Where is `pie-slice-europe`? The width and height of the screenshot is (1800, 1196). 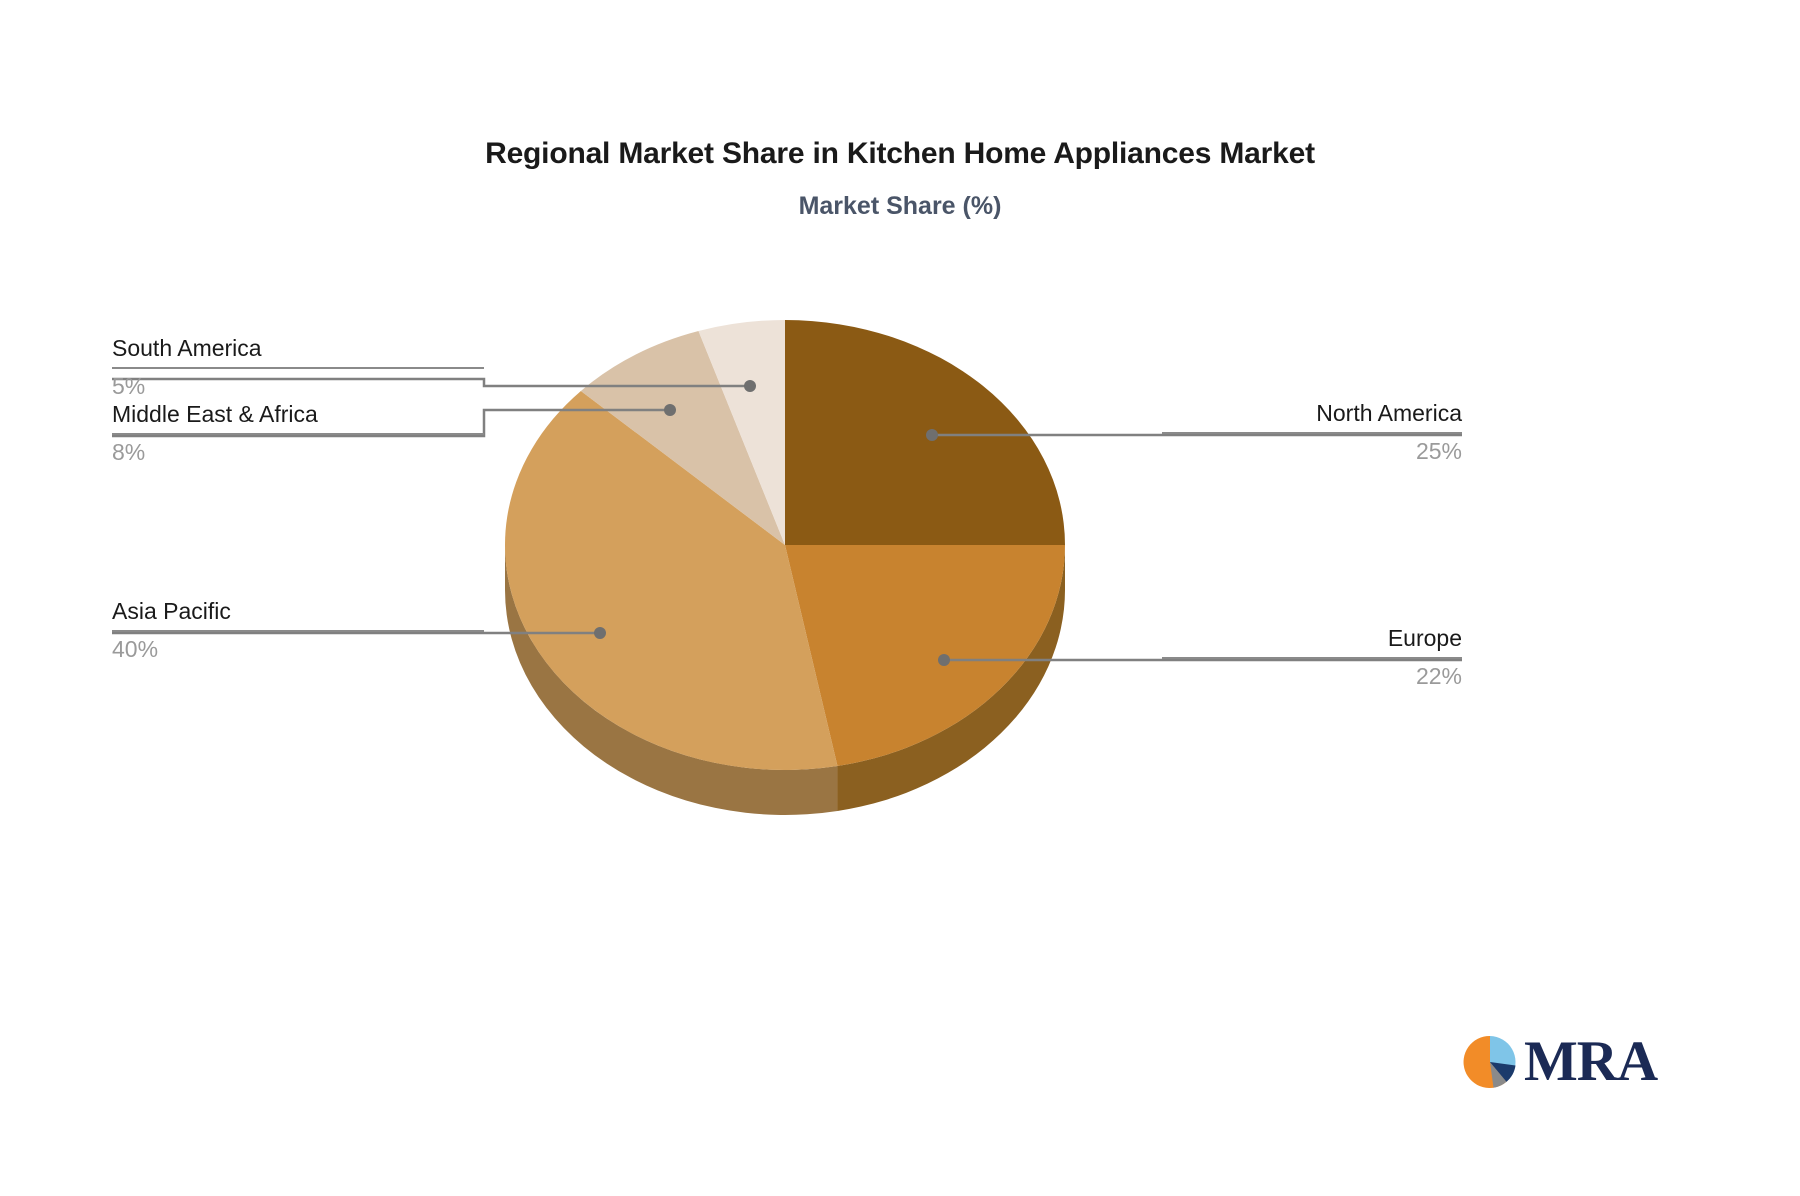 pie-slice-europe is located at coordinates (925, 656).